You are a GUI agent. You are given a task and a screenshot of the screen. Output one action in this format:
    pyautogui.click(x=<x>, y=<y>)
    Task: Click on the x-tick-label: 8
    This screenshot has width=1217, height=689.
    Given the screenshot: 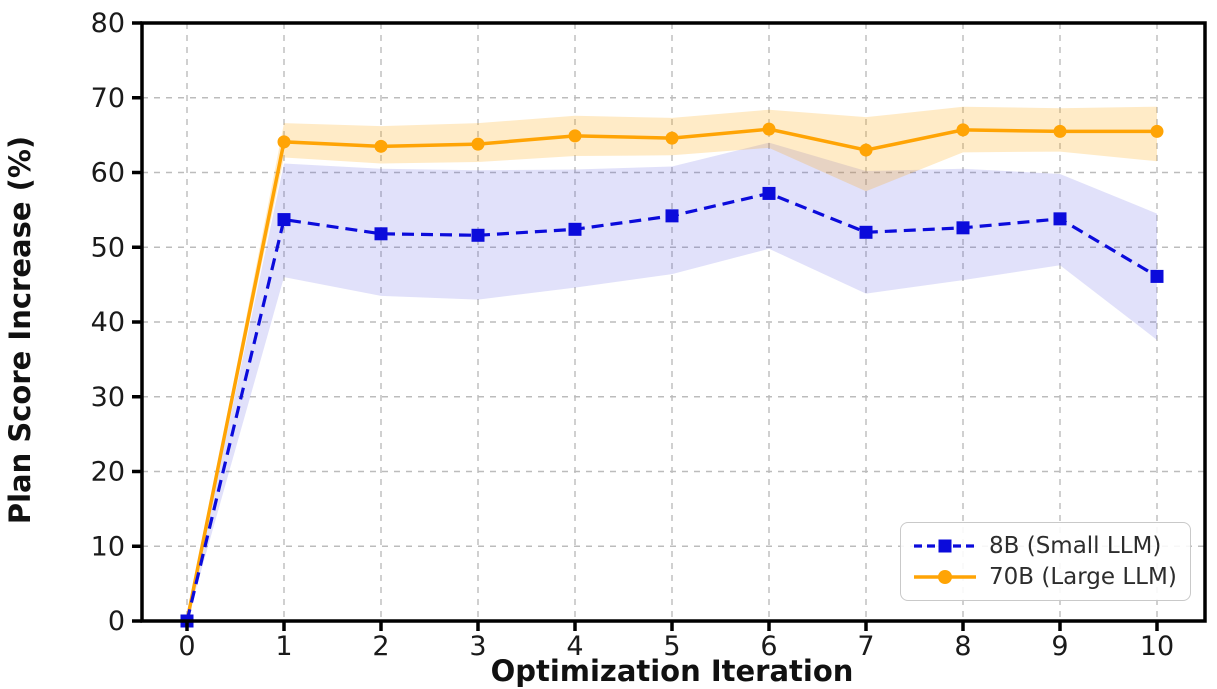 What is the action you would take?
    pyautogui.click(x=962, y=646)
    